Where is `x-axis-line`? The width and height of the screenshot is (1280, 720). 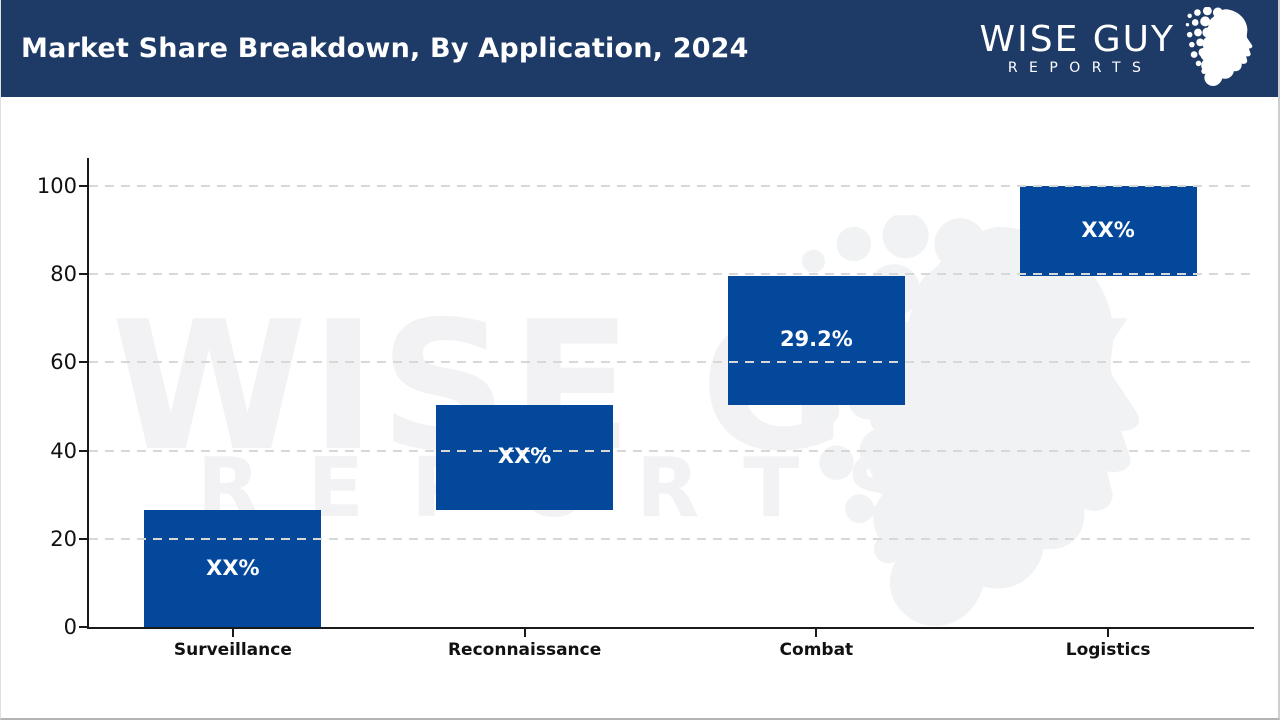 x-axis-line is located at coordinates (670, 628).